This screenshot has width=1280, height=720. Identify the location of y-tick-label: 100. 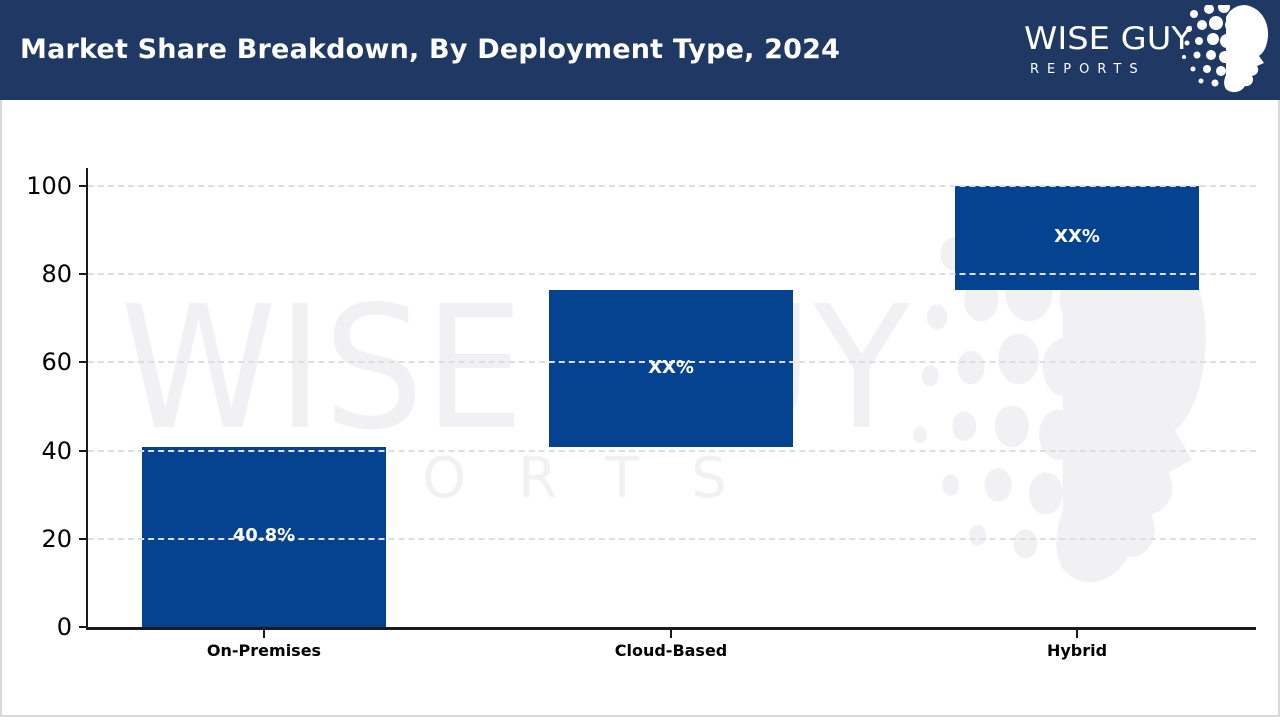
(49, 186).